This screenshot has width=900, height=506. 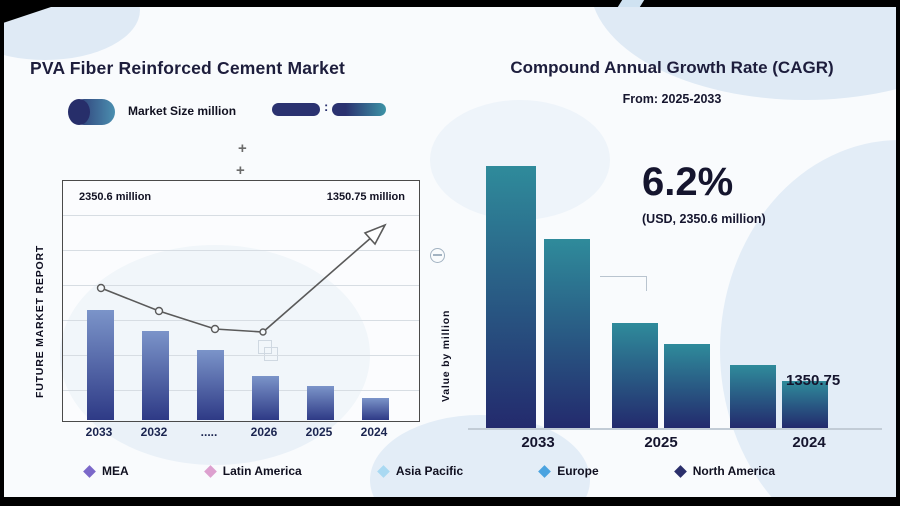 What do you see at coordinates (446, 355) in the screenshot?
I see `right-y-axis-label: Value by million` at bounding box center [446, 355].